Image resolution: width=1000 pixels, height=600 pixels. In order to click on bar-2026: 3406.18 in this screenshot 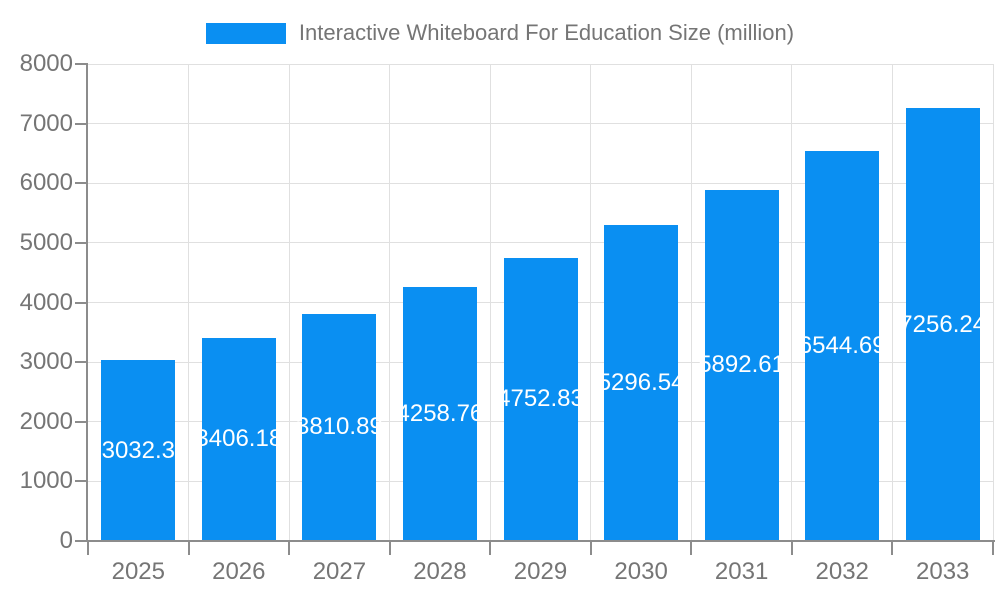, I will do `click(238, 439)`.